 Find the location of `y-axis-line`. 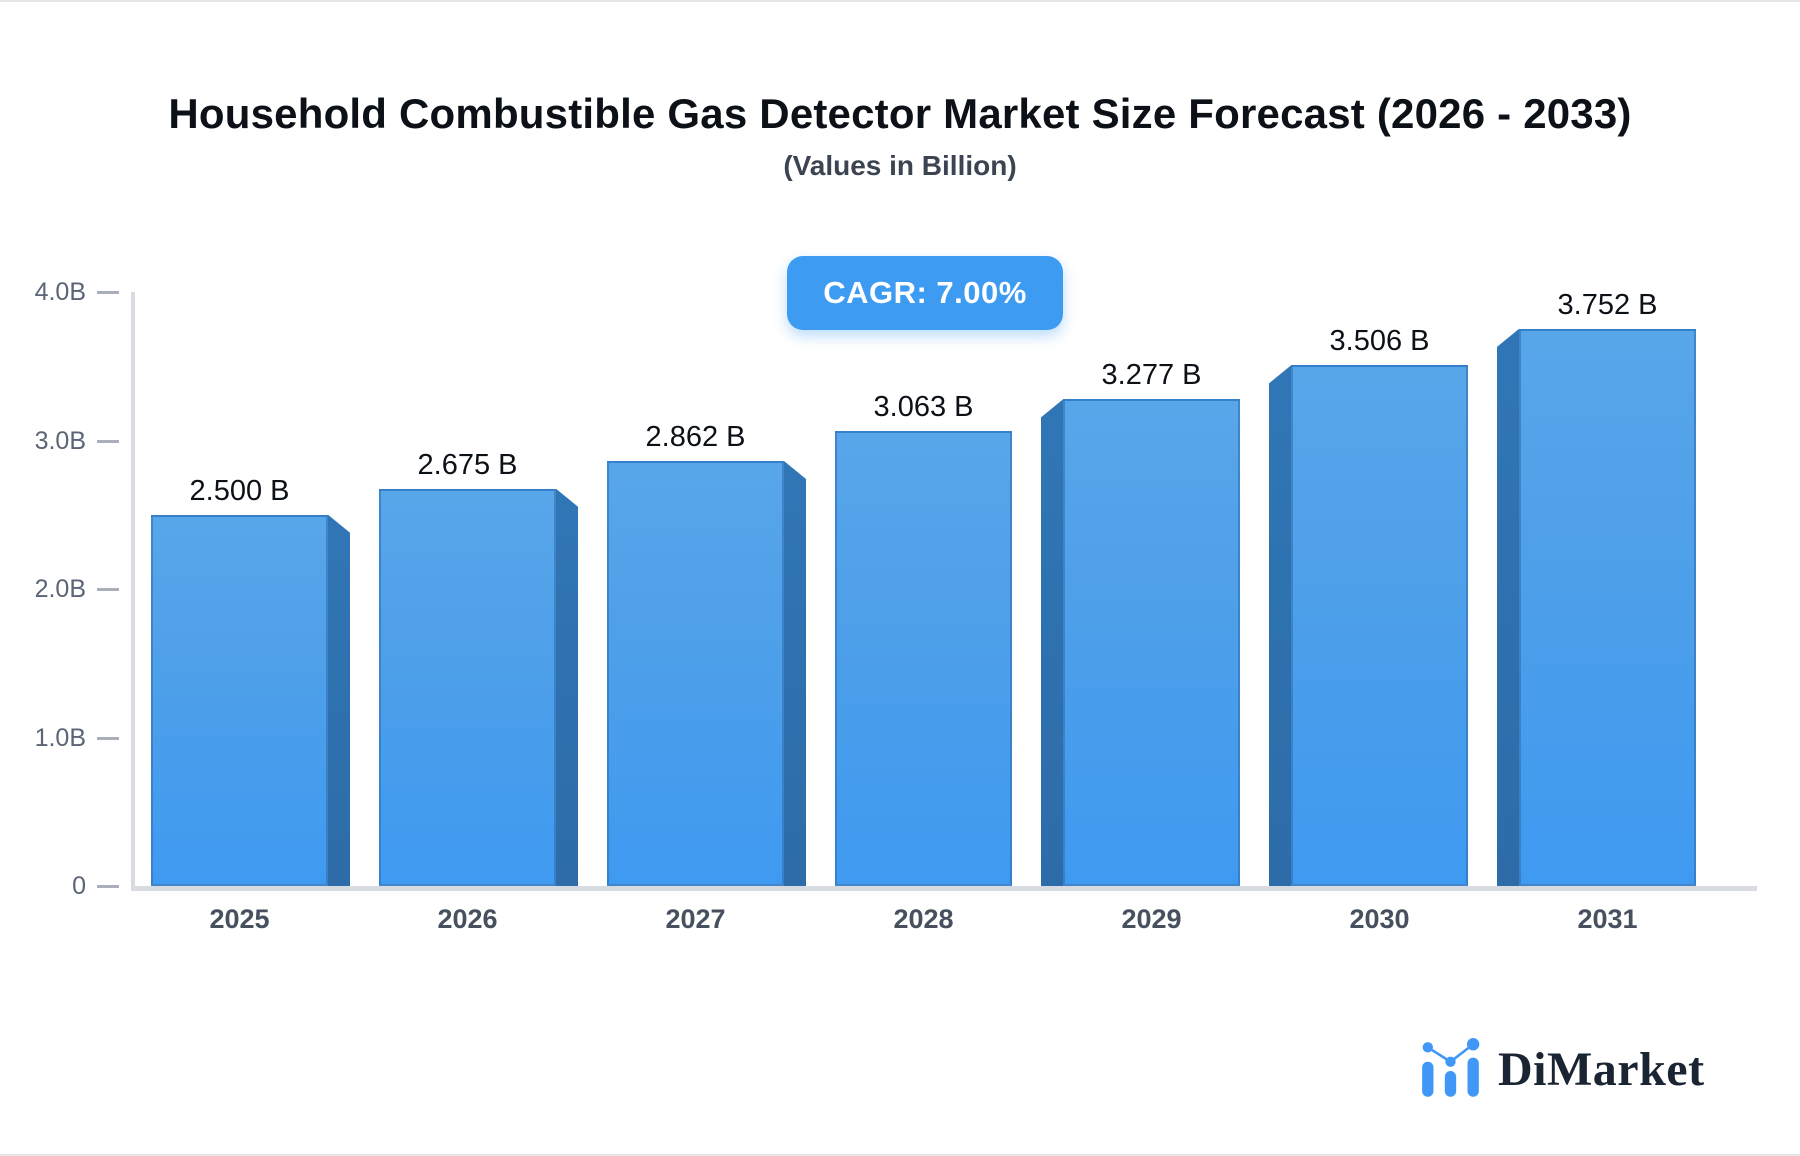

y-axis-line is located at coordinates (133, 591).